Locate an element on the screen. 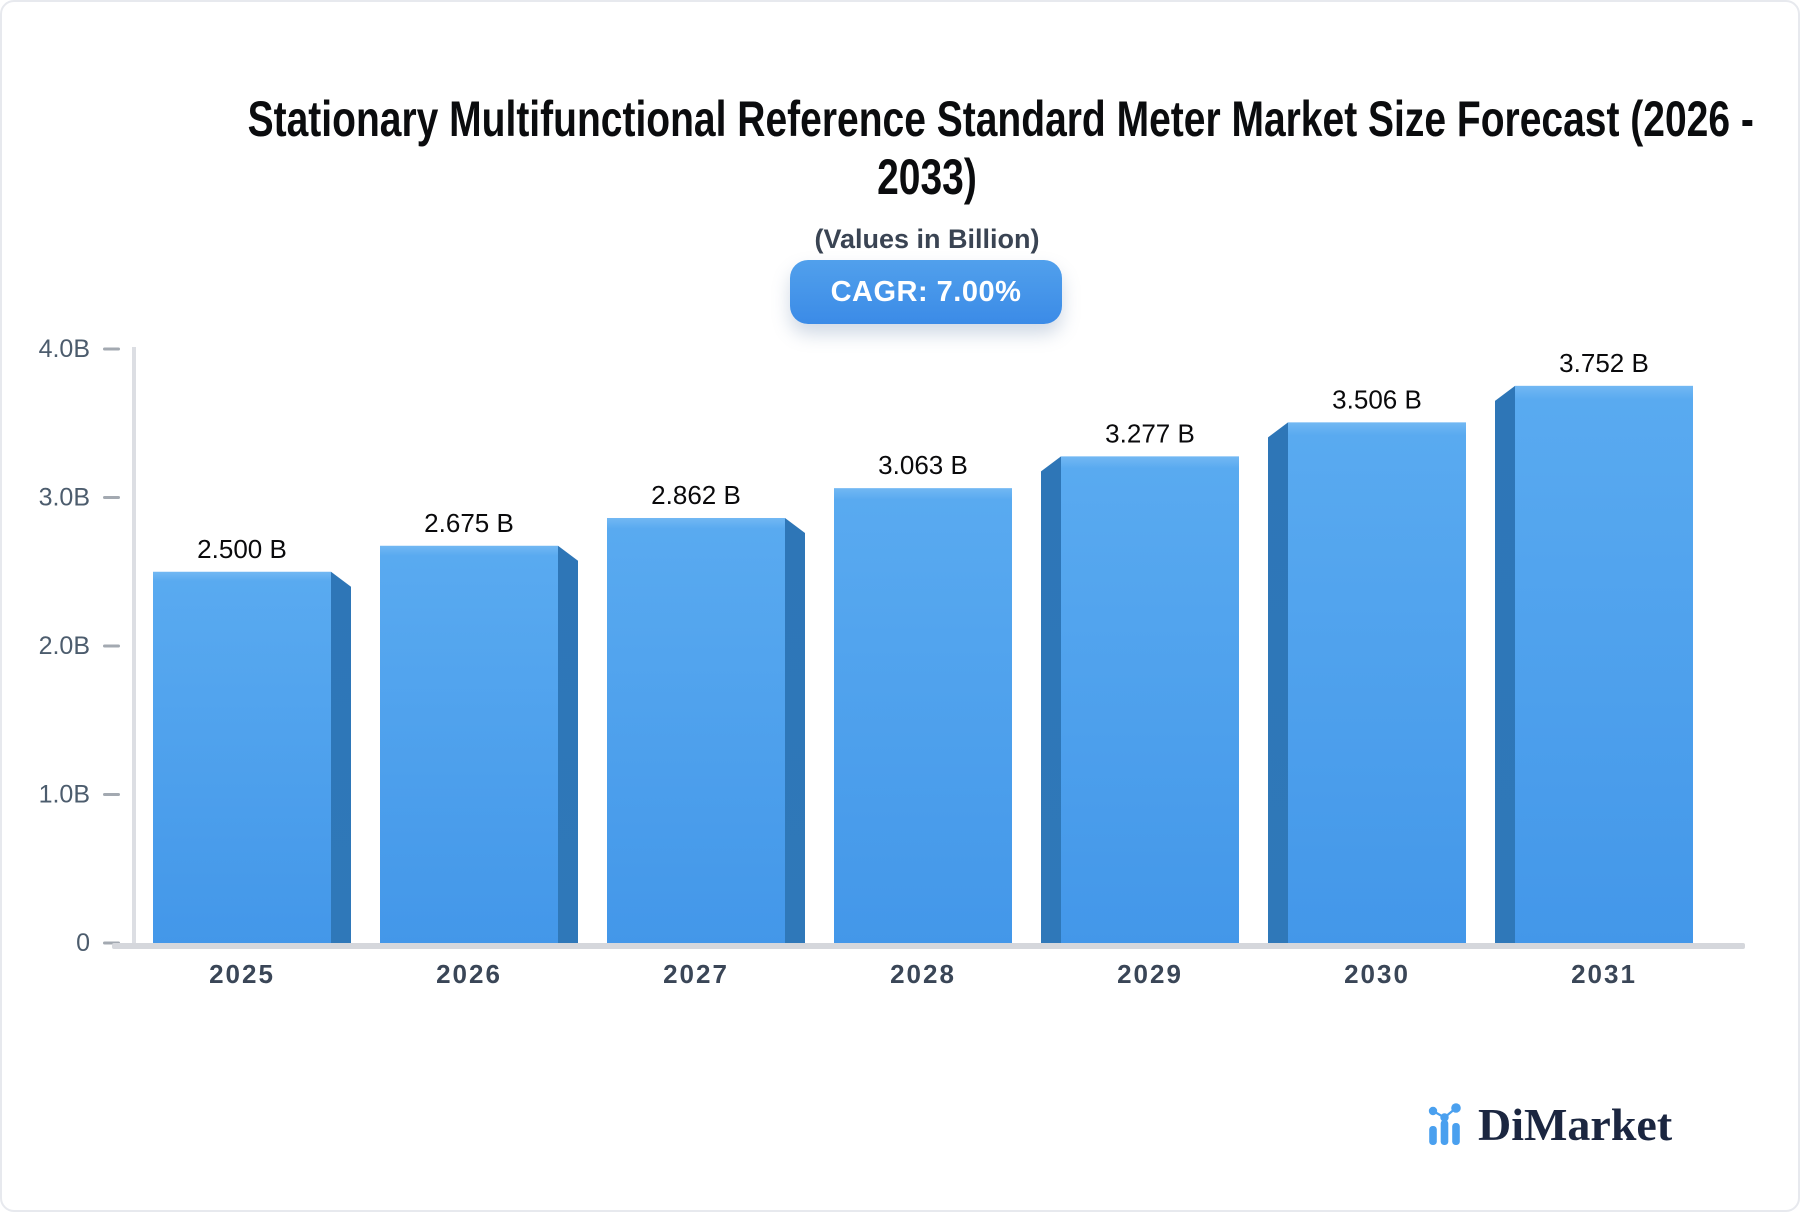 The image size is (1800, 1212). x-axis-label: 2025 is located at coordinates (242, 974).